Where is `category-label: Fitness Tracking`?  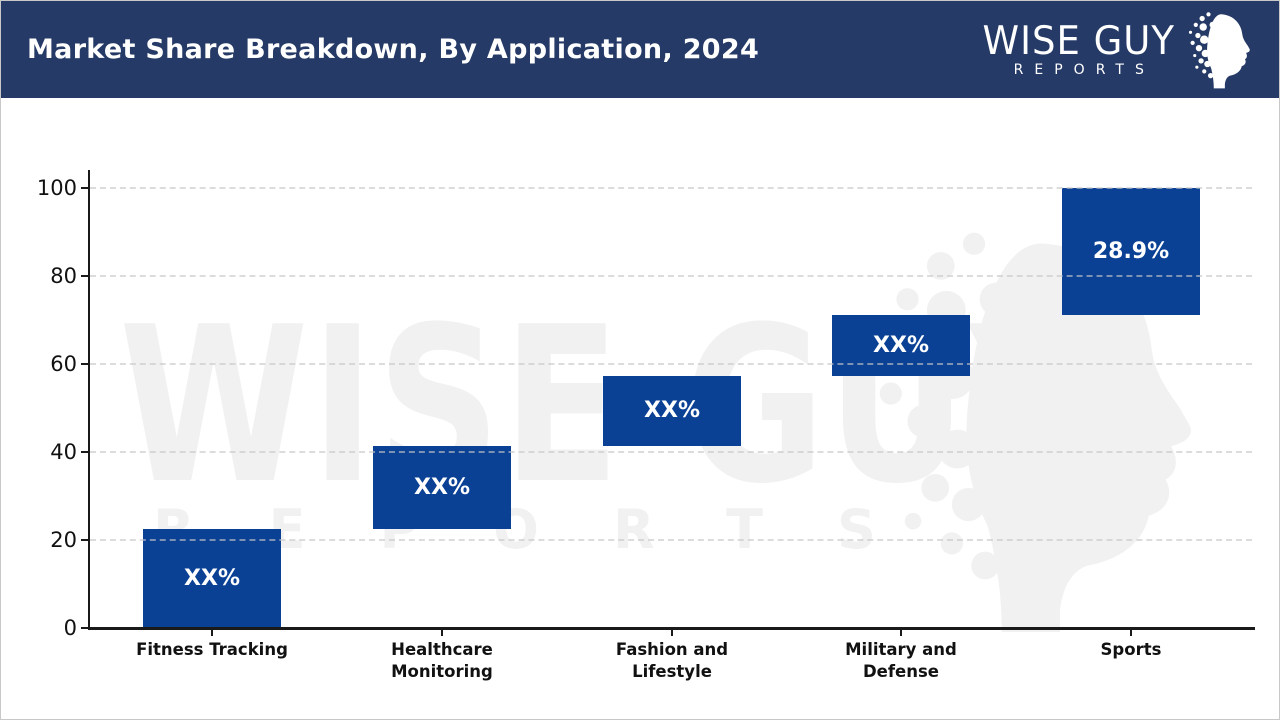
category-label: Fitness Tracking is located at coordinates (212, 649).